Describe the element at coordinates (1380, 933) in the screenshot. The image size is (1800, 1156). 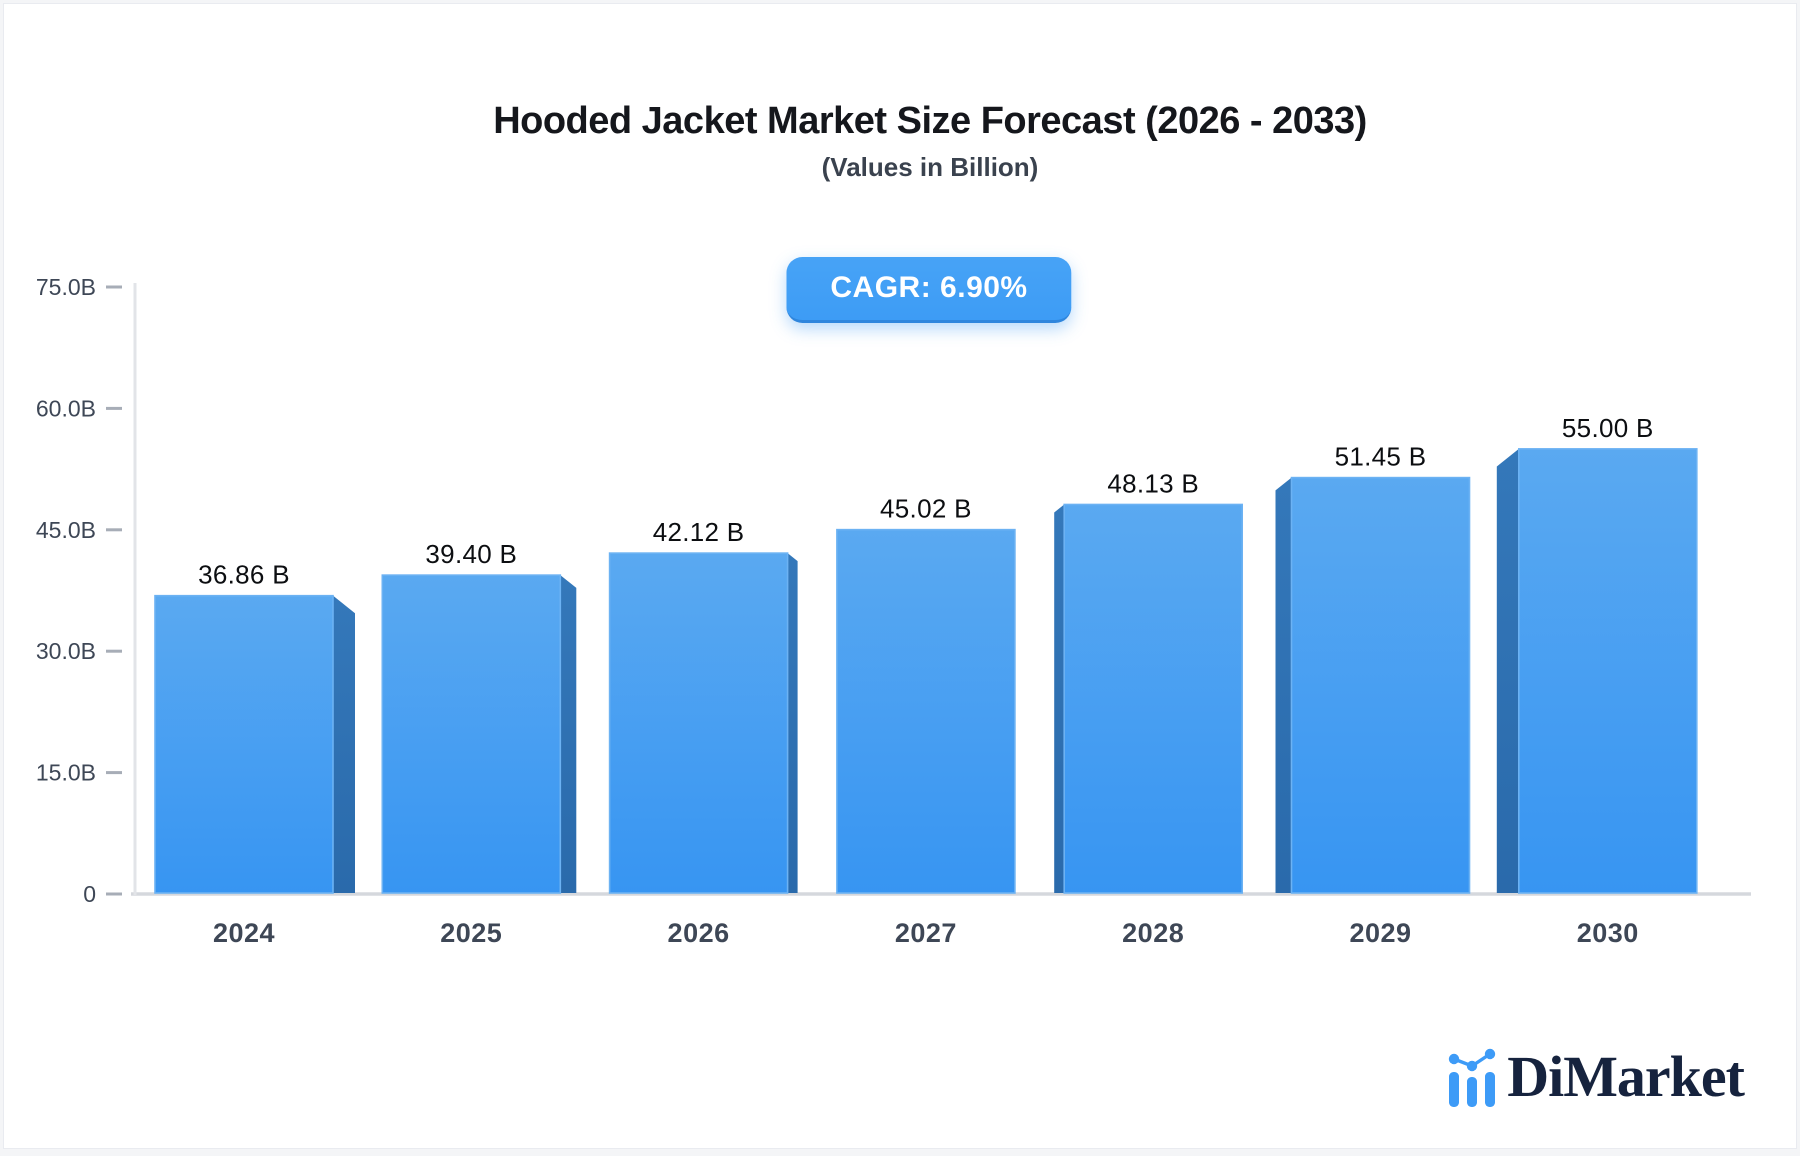
I see `x-tick-label-2029: 2029` at that location.